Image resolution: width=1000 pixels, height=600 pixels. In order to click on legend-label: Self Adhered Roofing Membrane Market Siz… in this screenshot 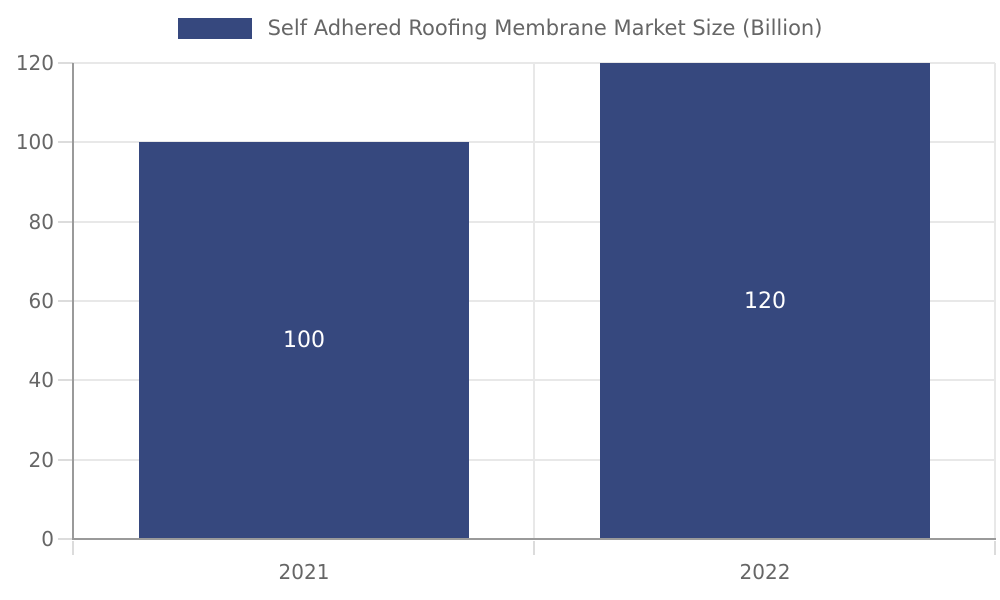, I will do `click(545, 28)`.